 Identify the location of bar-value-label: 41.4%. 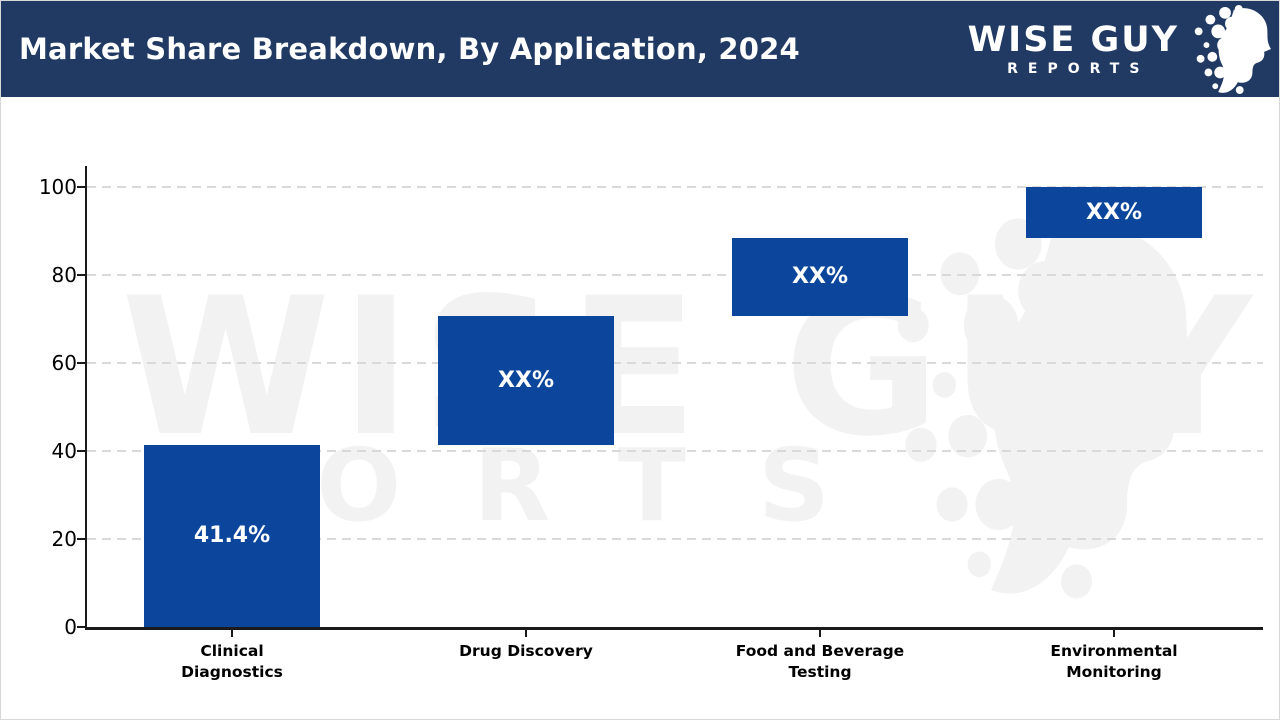
(232, 536).